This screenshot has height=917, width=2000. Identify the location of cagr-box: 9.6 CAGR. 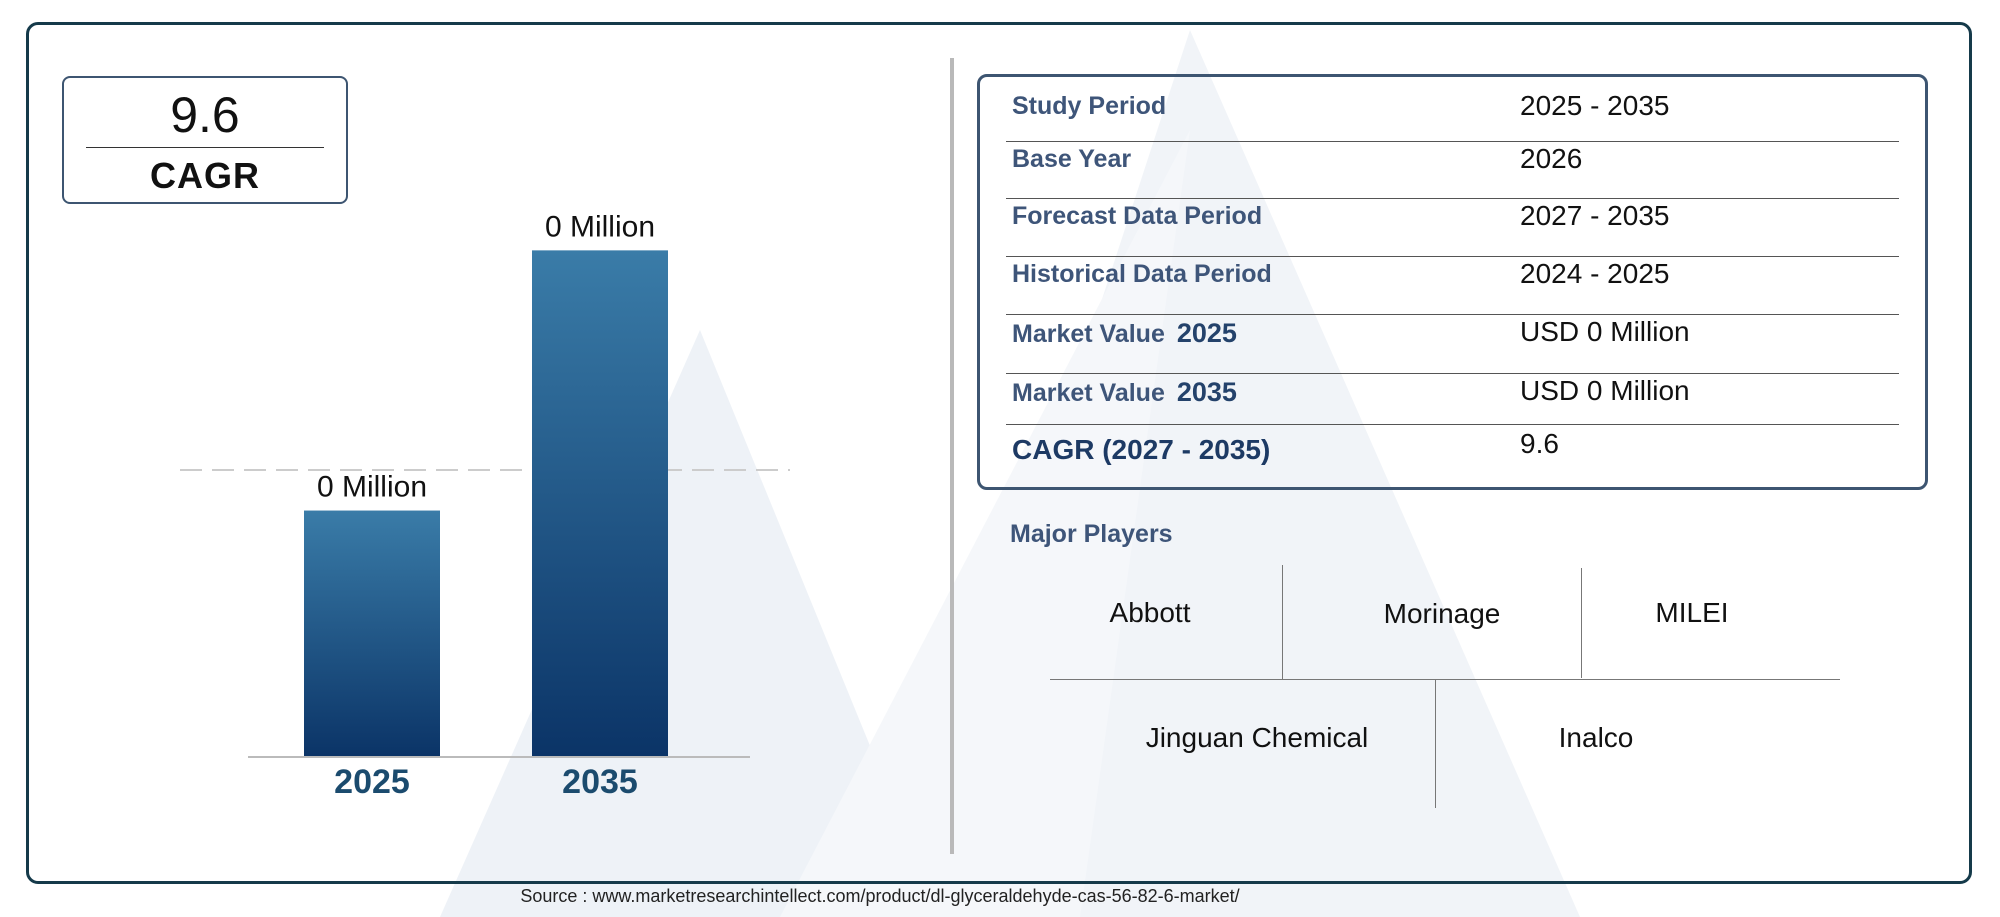
(205, 140).